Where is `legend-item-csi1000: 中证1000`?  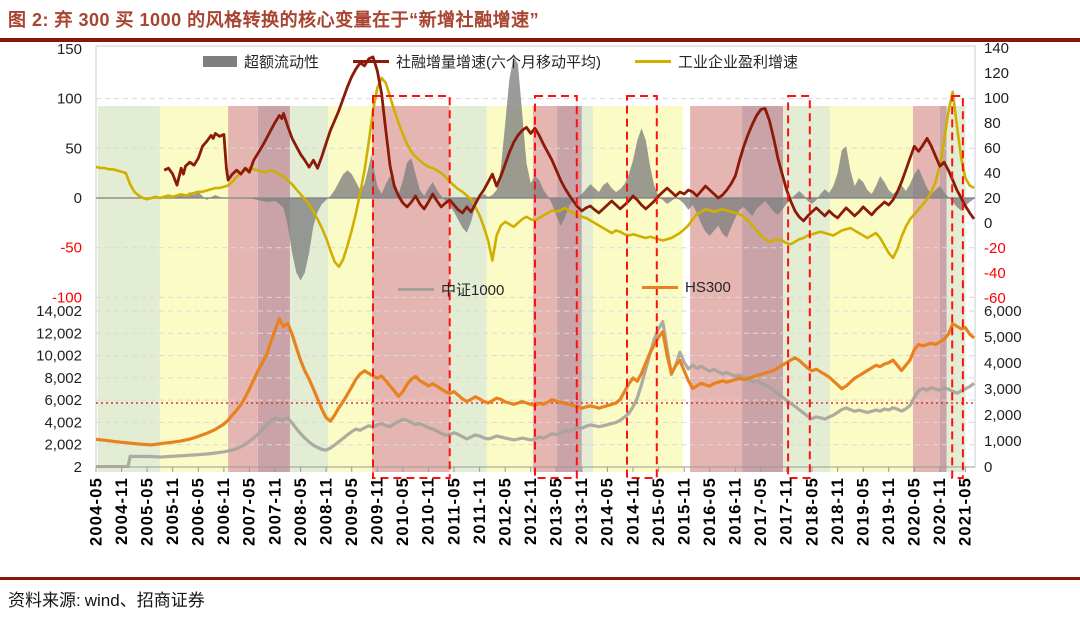 legend-item-csi1000: 中证1000 is located at coordinates (451, 289).